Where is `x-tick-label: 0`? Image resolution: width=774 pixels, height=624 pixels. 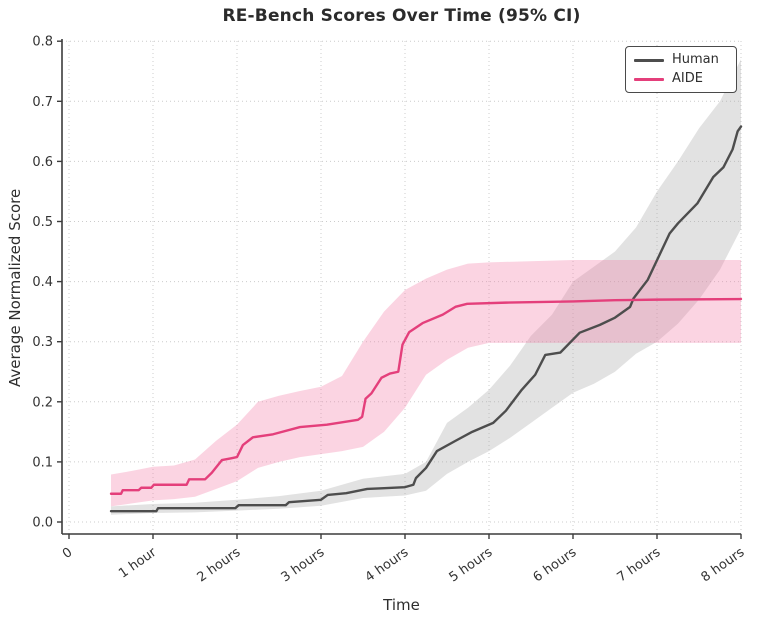 x-tick-label: 0 is located at coordinates (67, 553).